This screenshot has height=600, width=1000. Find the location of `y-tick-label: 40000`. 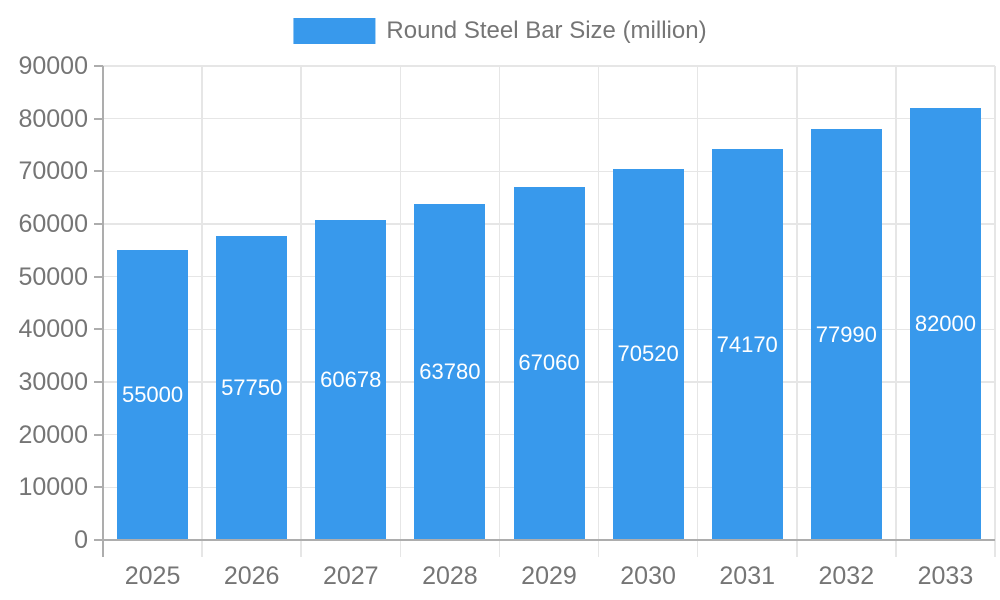

y-tick-label: 40000 is located at coordinates (53, 329).